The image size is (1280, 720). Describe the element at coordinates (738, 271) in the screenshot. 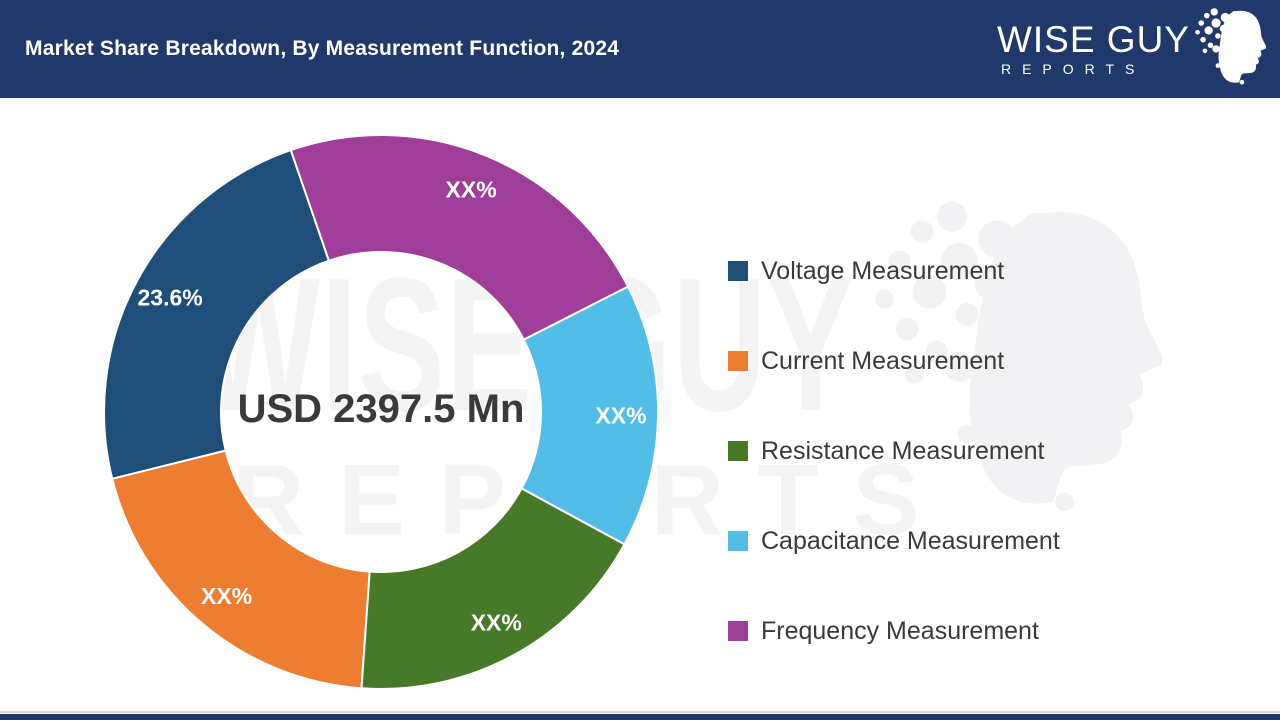

I see `legend-swatch-voltage` at that location.